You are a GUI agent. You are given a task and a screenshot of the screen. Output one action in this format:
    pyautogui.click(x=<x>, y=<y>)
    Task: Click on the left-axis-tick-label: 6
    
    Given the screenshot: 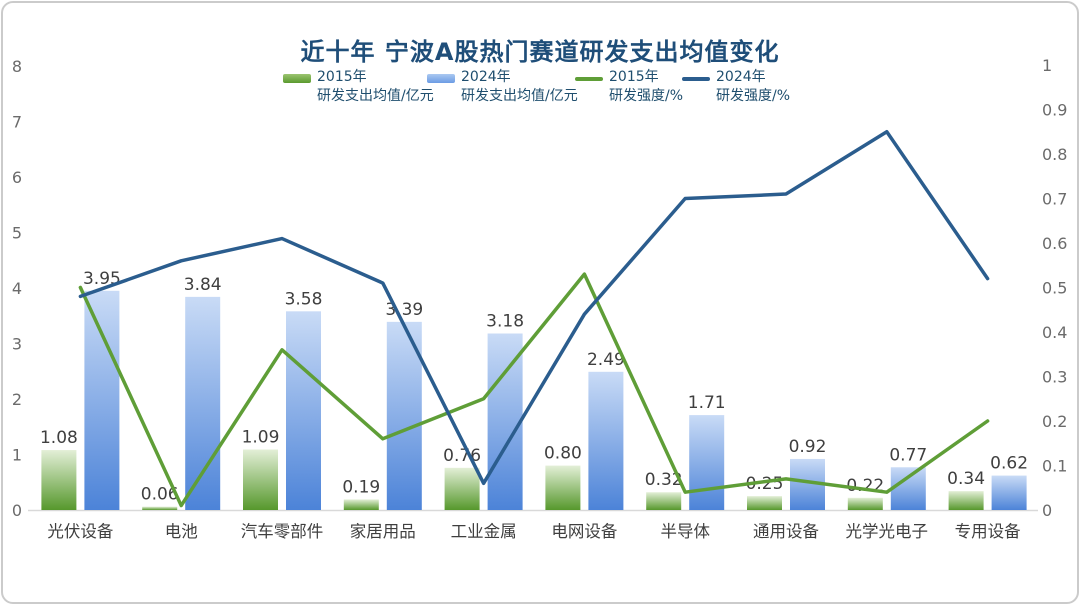 What is the action you would take?
    pyautogui.click(x=17, y=177)
    